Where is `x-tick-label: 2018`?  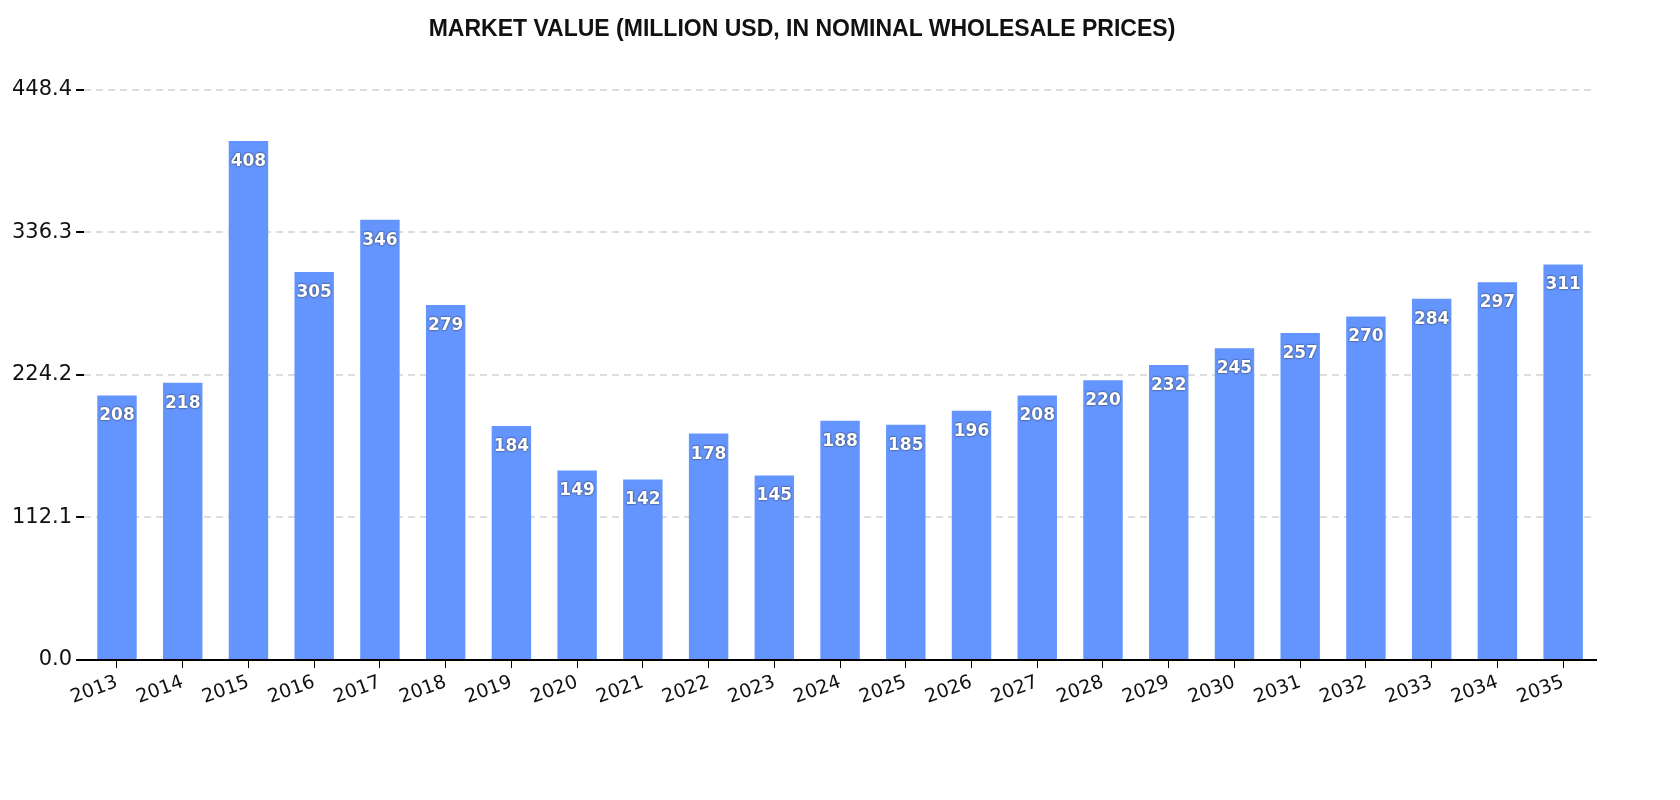
x-tick-label: 2018 is located at coordinates (422, 688).